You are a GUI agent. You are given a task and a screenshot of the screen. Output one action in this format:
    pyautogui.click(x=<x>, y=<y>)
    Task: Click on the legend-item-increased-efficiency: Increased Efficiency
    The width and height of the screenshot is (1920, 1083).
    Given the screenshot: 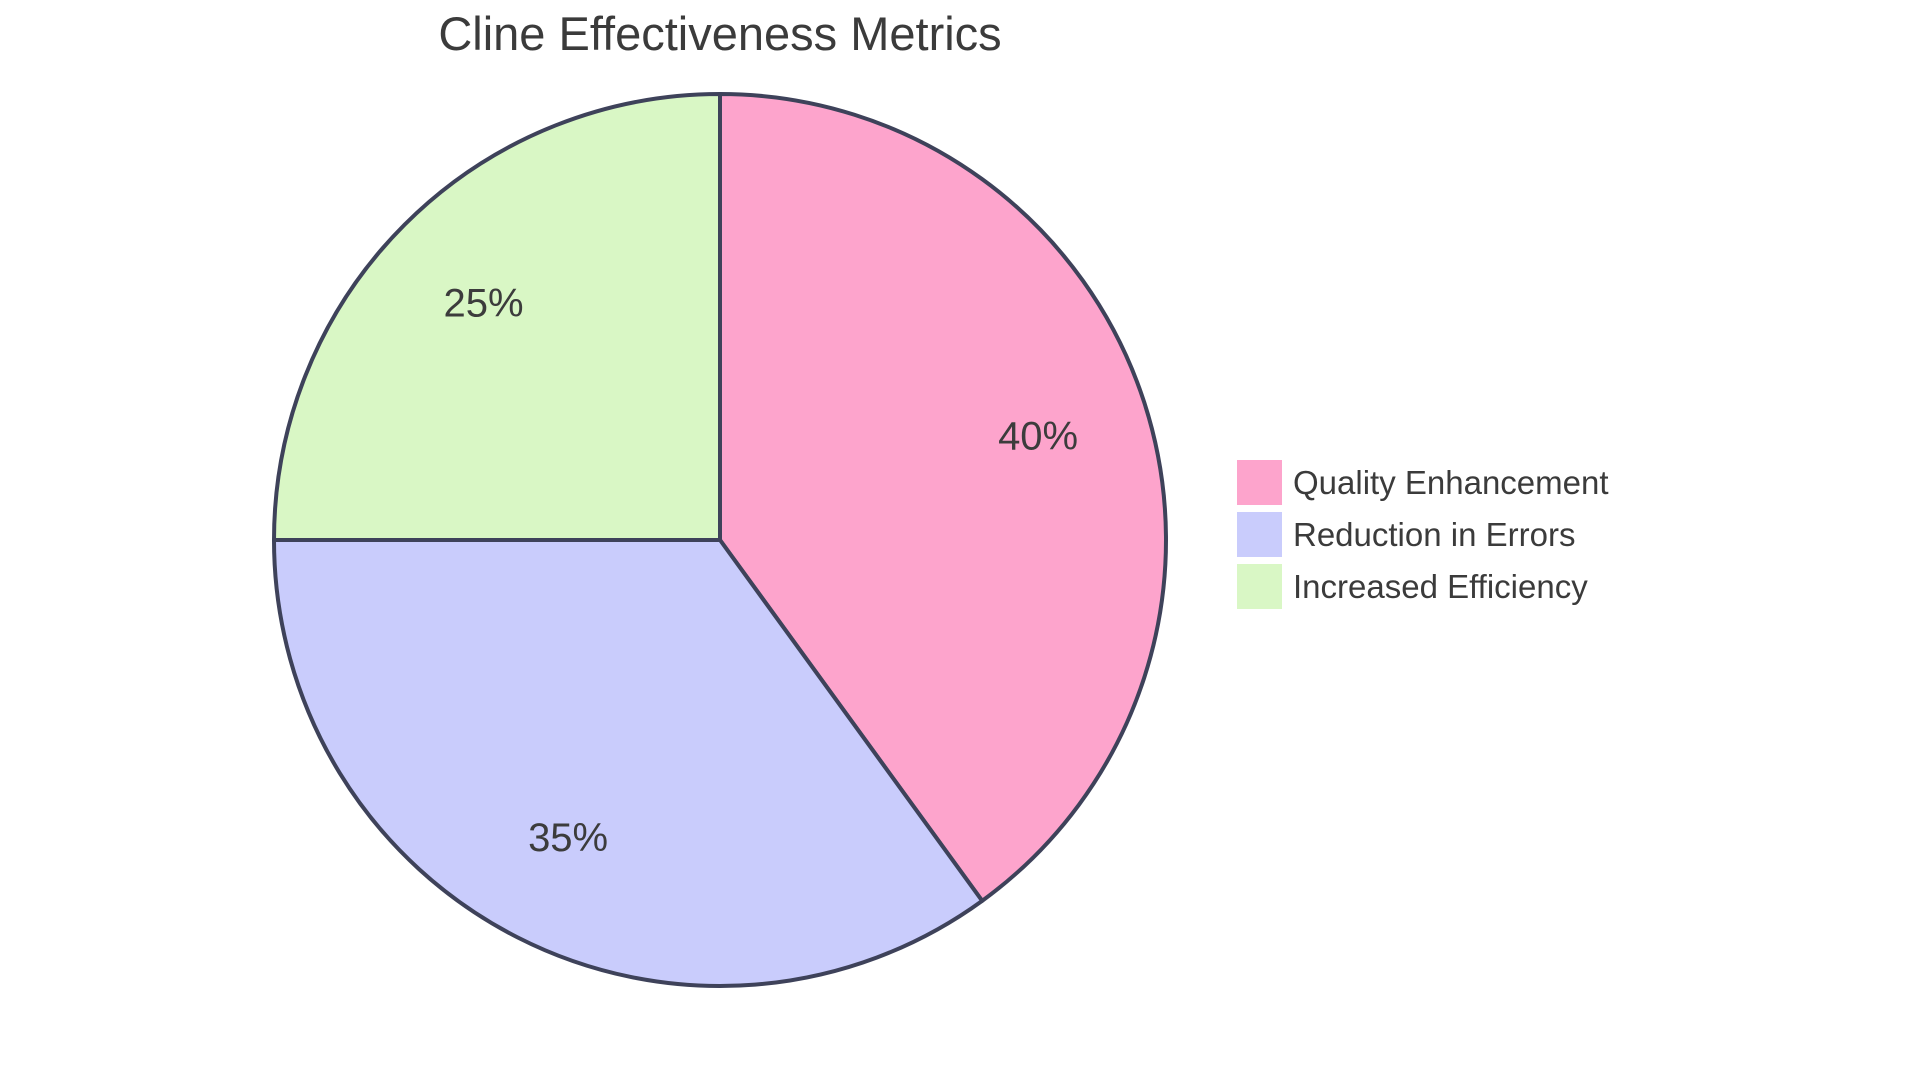 What is the action you would take?
    pyautogui.click(x=1423, y=586)
    